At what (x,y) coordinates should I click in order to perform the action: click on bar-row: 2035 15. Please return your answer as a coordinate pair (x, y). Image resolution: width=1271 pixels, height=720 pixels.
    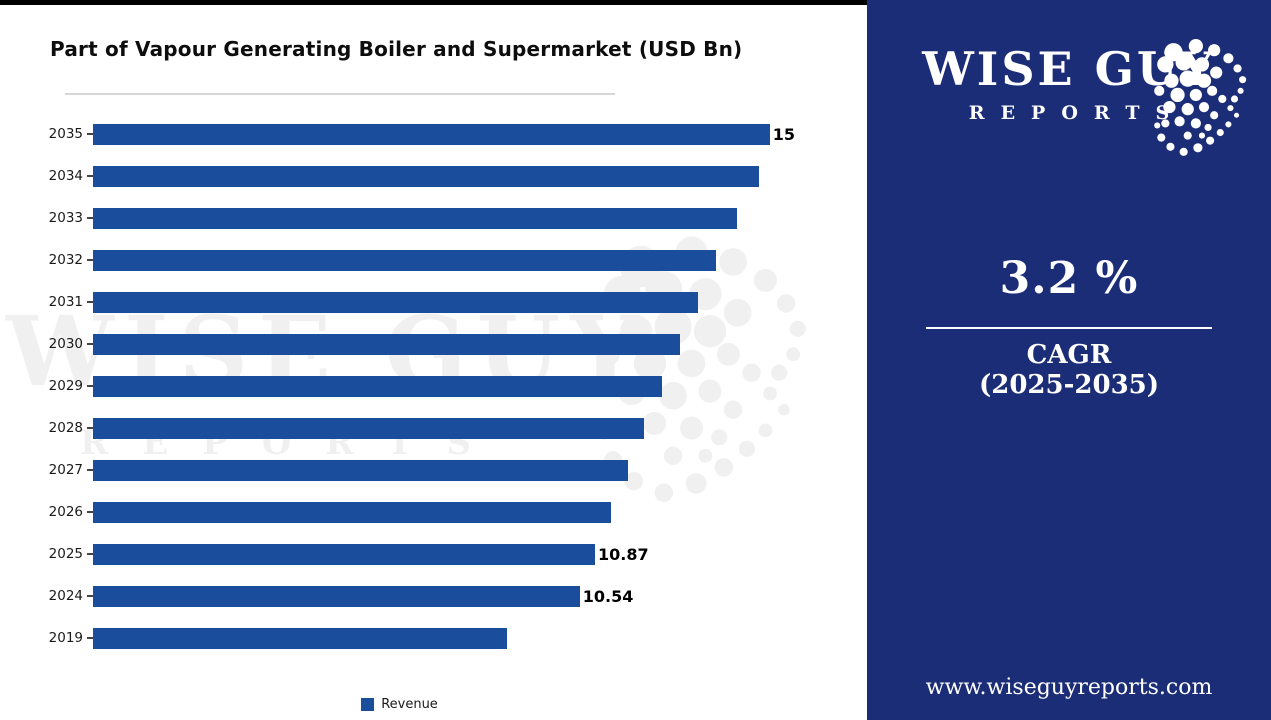
    Looking at the image, I should click on (415, 134).